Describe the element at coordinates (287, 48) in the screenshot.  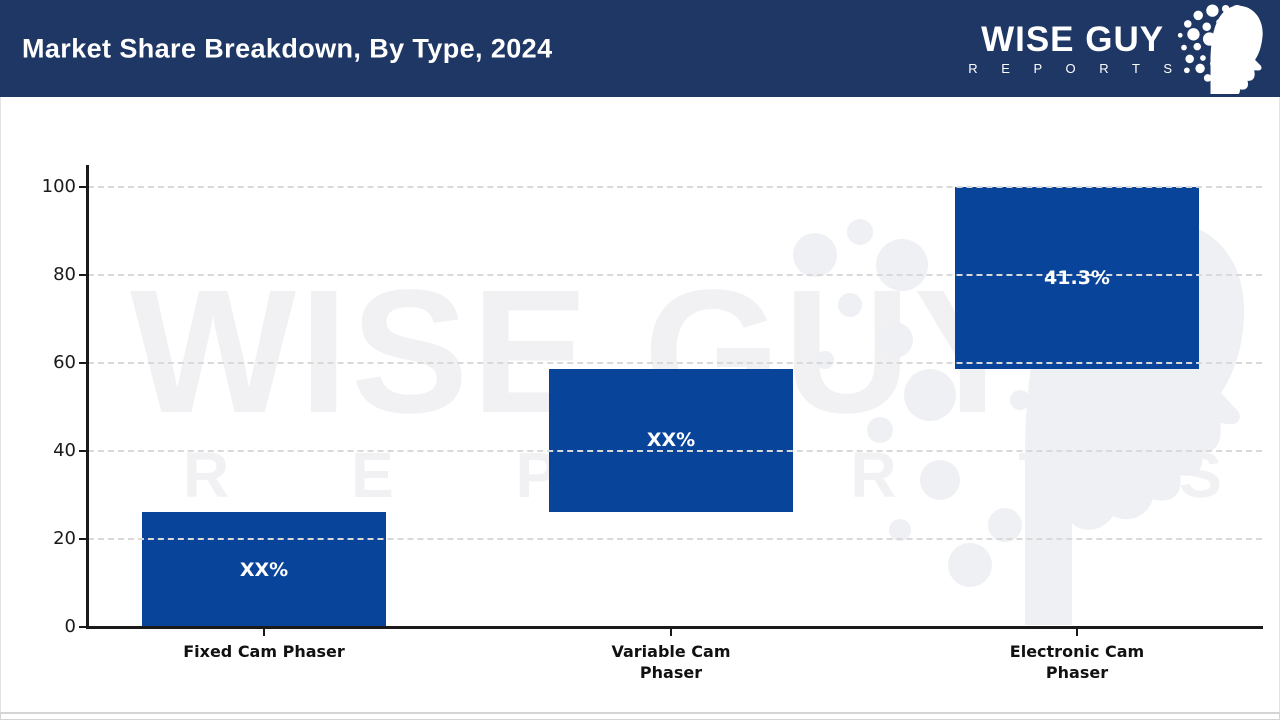
I see `page-title: Market Share Breakdown, By Type, 2024` at that location.